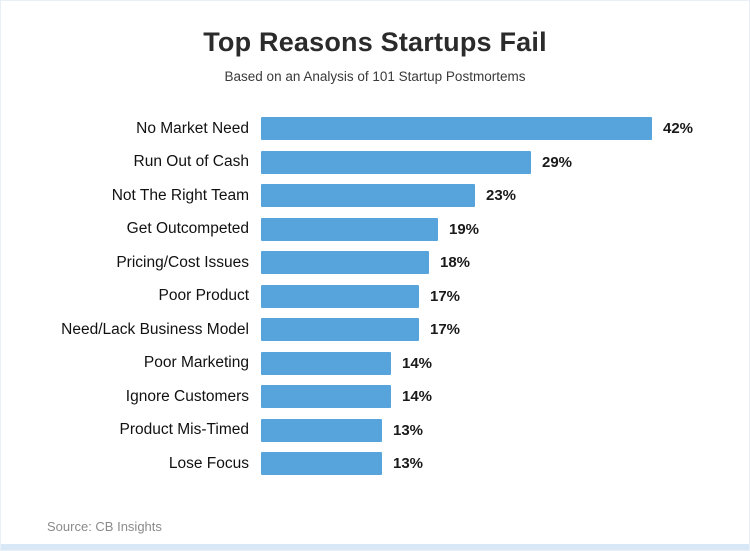  What do you see at coordinates (191, 162) in the screenshot?
I see `category-label: Run Out of Cash` at bounding box center [191, 162].